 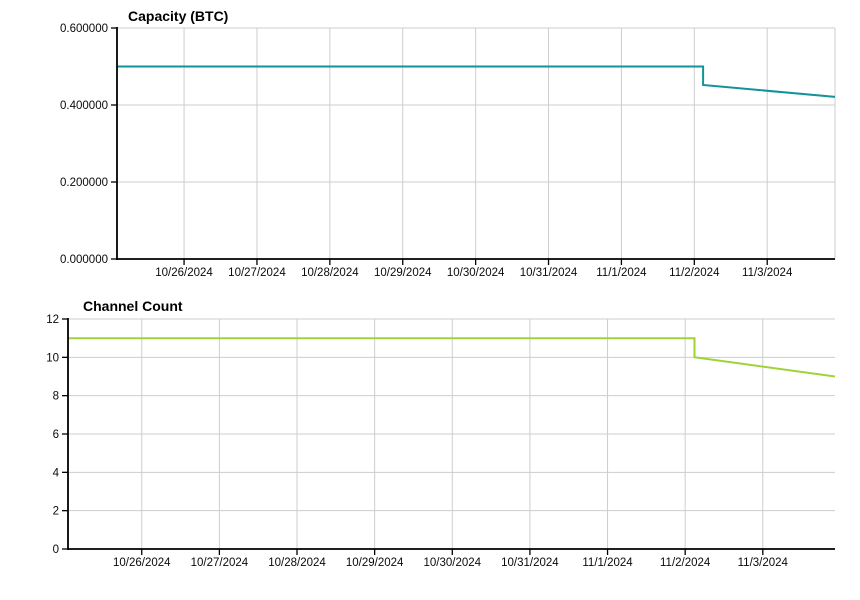 I want to click on channel-count-series, so click(x=452, y=357).